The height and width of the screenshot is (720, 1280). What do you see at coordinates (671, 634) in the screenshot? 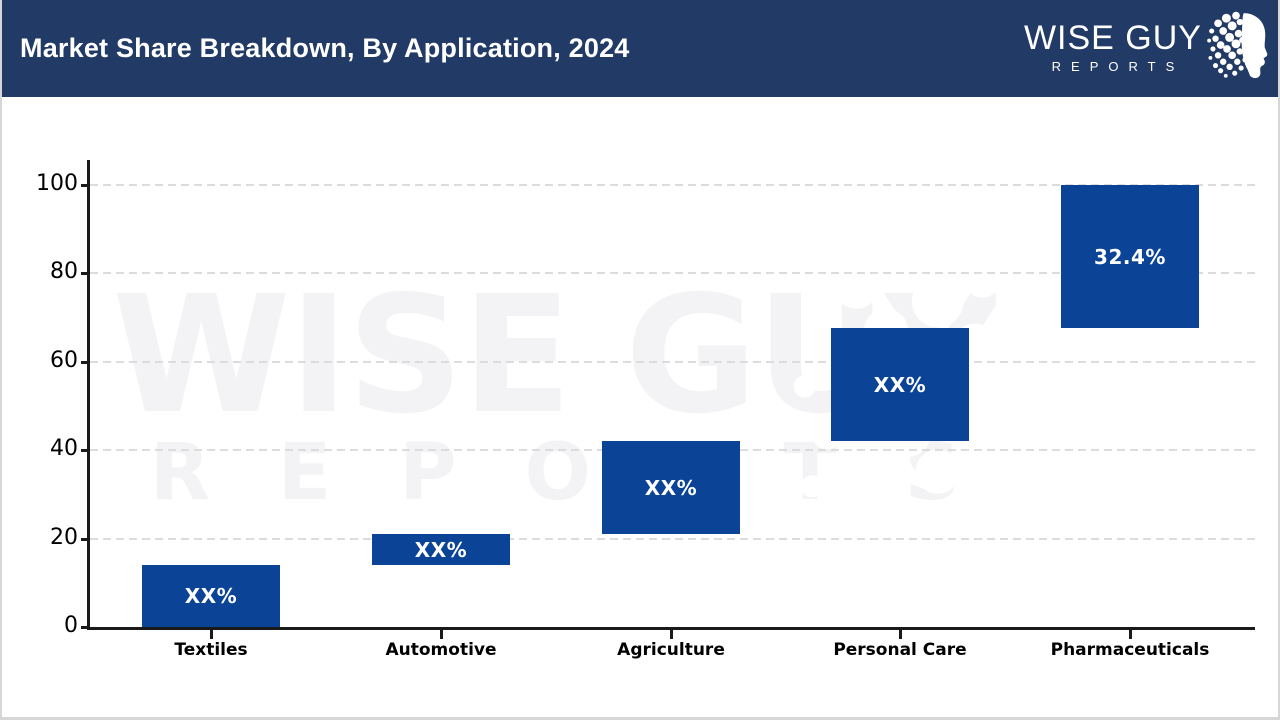
I see `x-tick-agriculture` at bounding box center [671, 634].